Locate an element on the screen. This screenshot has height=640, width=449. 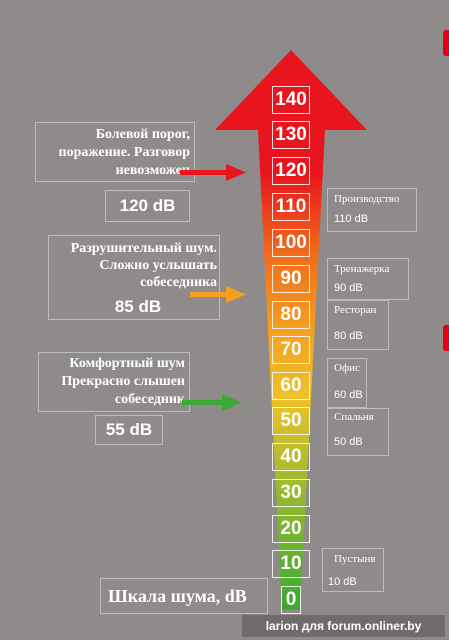
scale-tick: 60 is located at coordinates (291, 386).